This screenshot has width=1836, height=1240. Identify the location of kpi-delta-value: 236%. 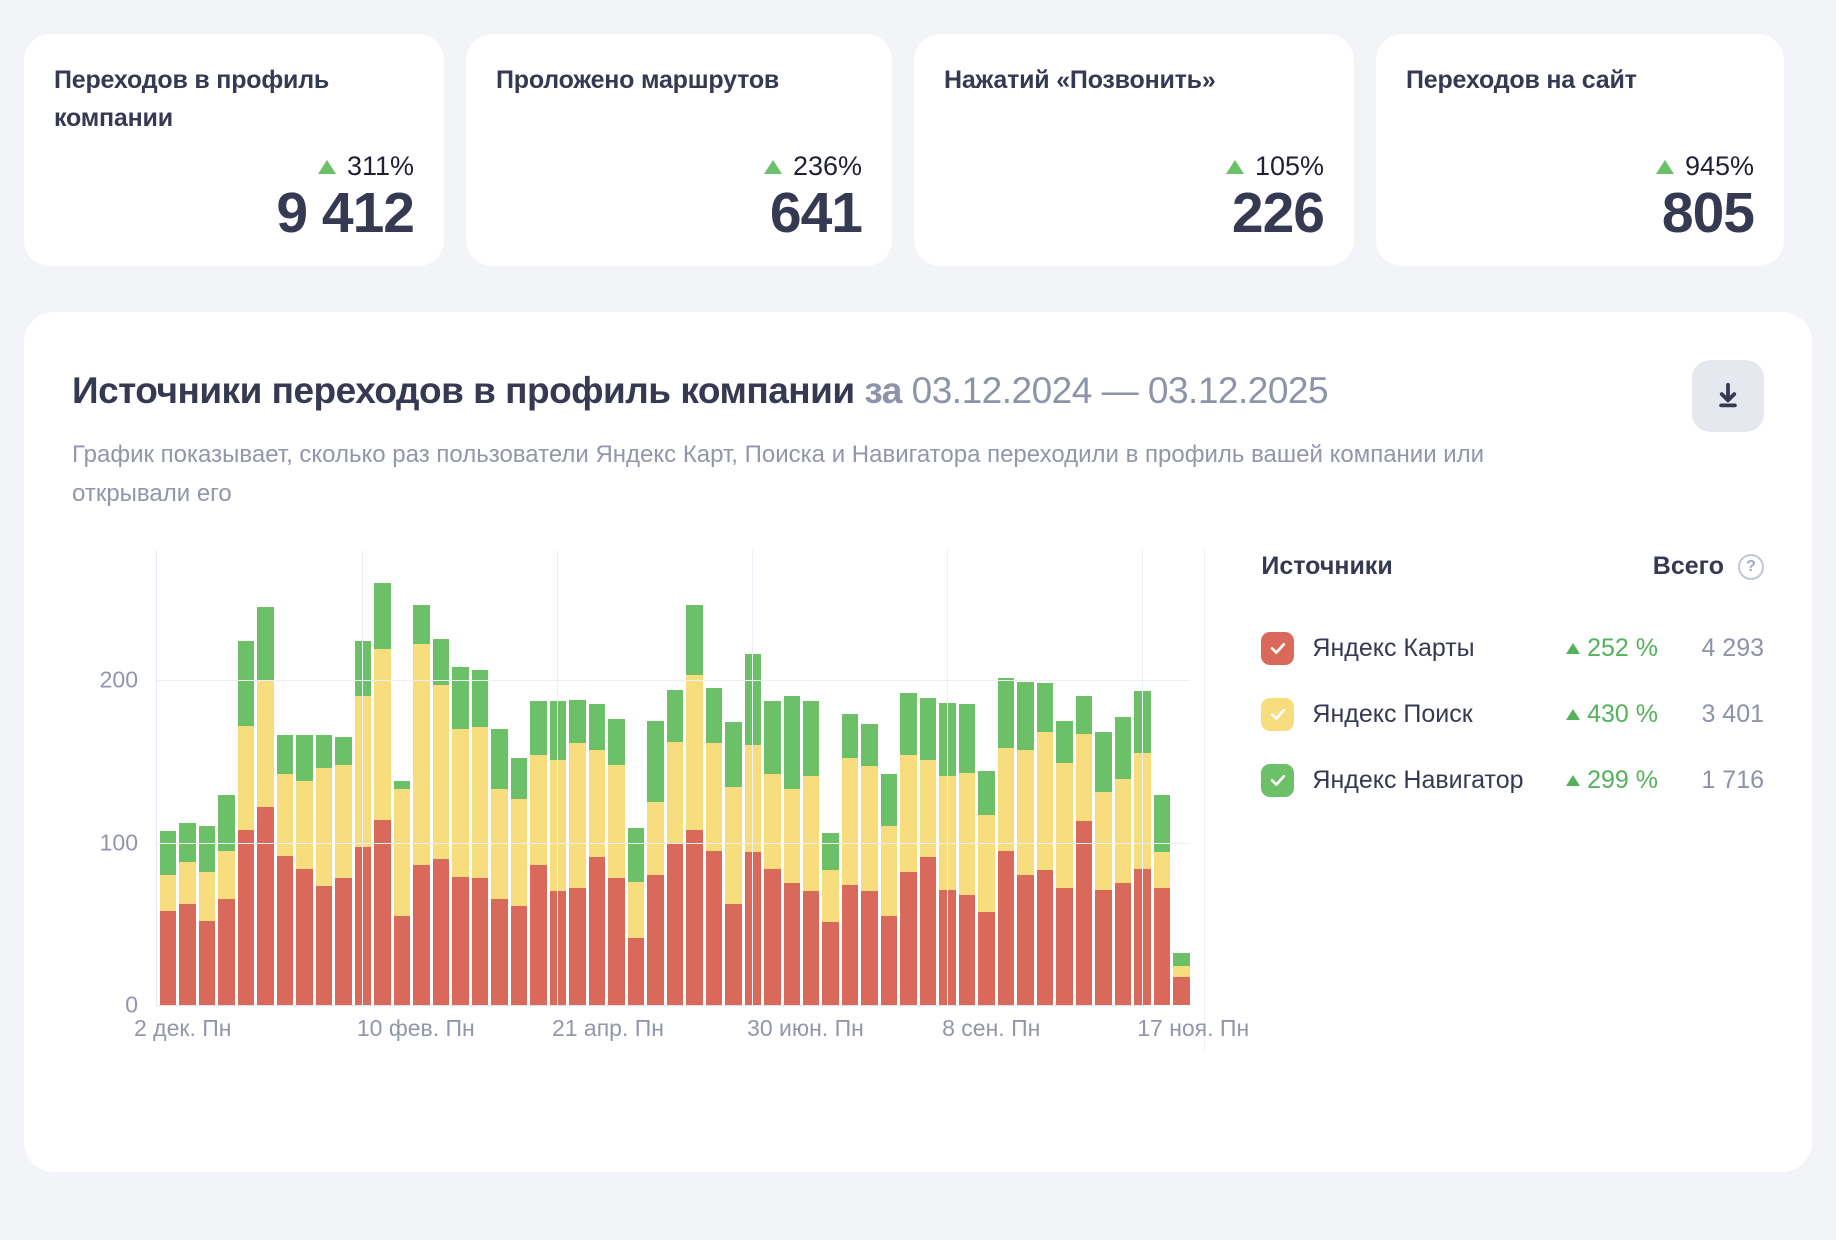
(827, 166).